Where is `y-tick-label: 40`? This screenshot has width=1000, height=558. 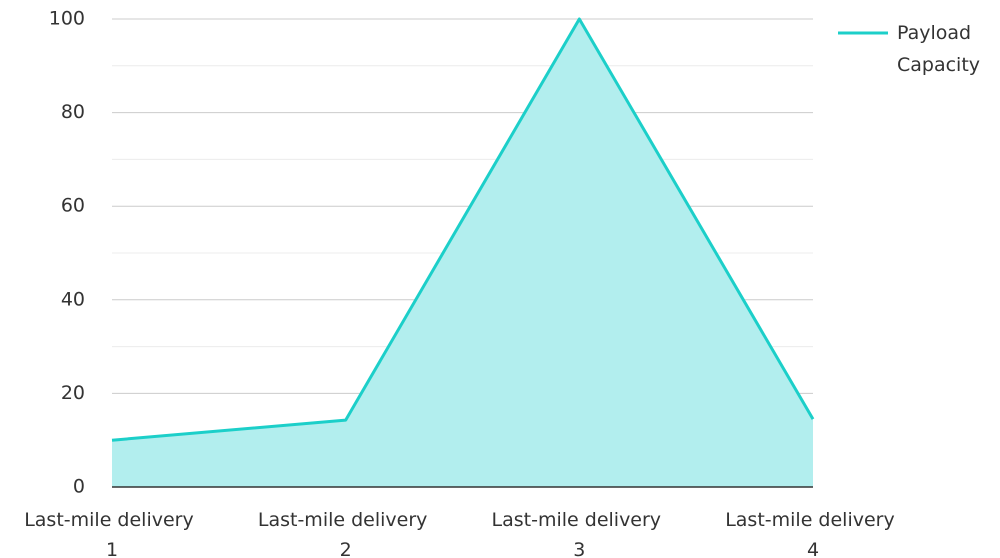
y-tick-label: 40 is located at coordinates (73, 299).